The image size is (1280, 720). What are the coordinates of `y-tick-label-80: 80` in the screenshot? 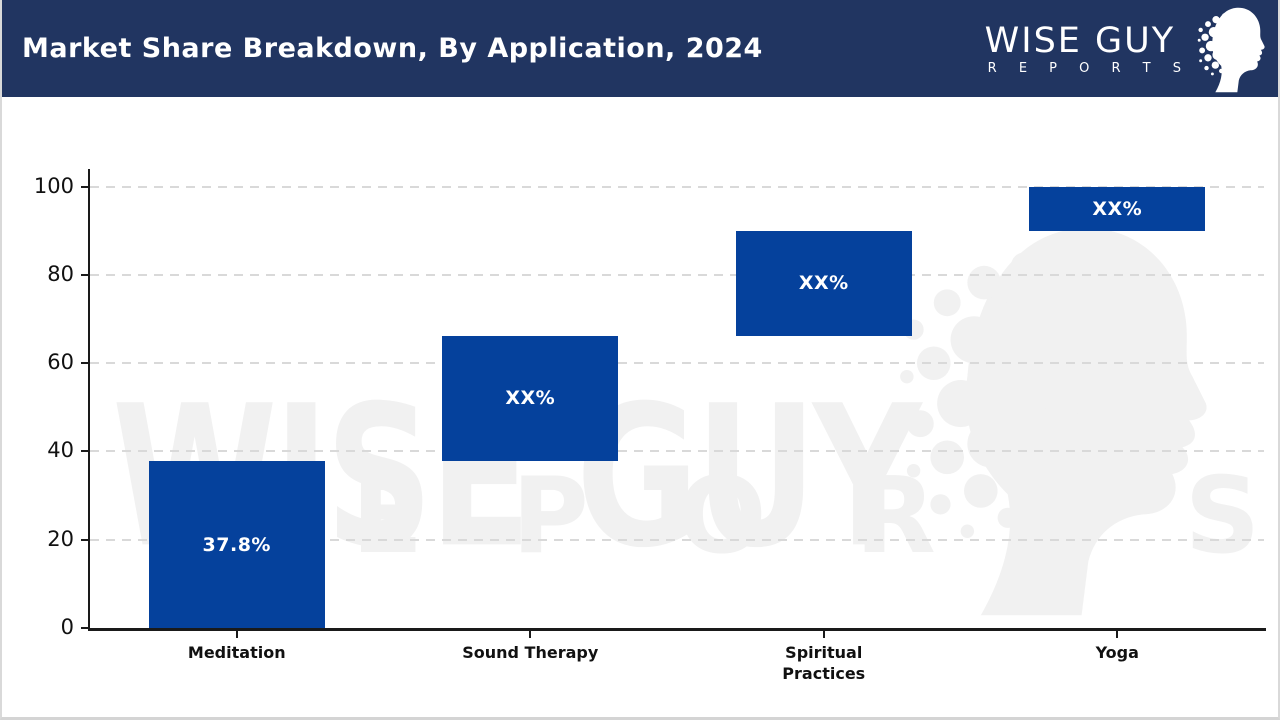 It's located at (60, 273).